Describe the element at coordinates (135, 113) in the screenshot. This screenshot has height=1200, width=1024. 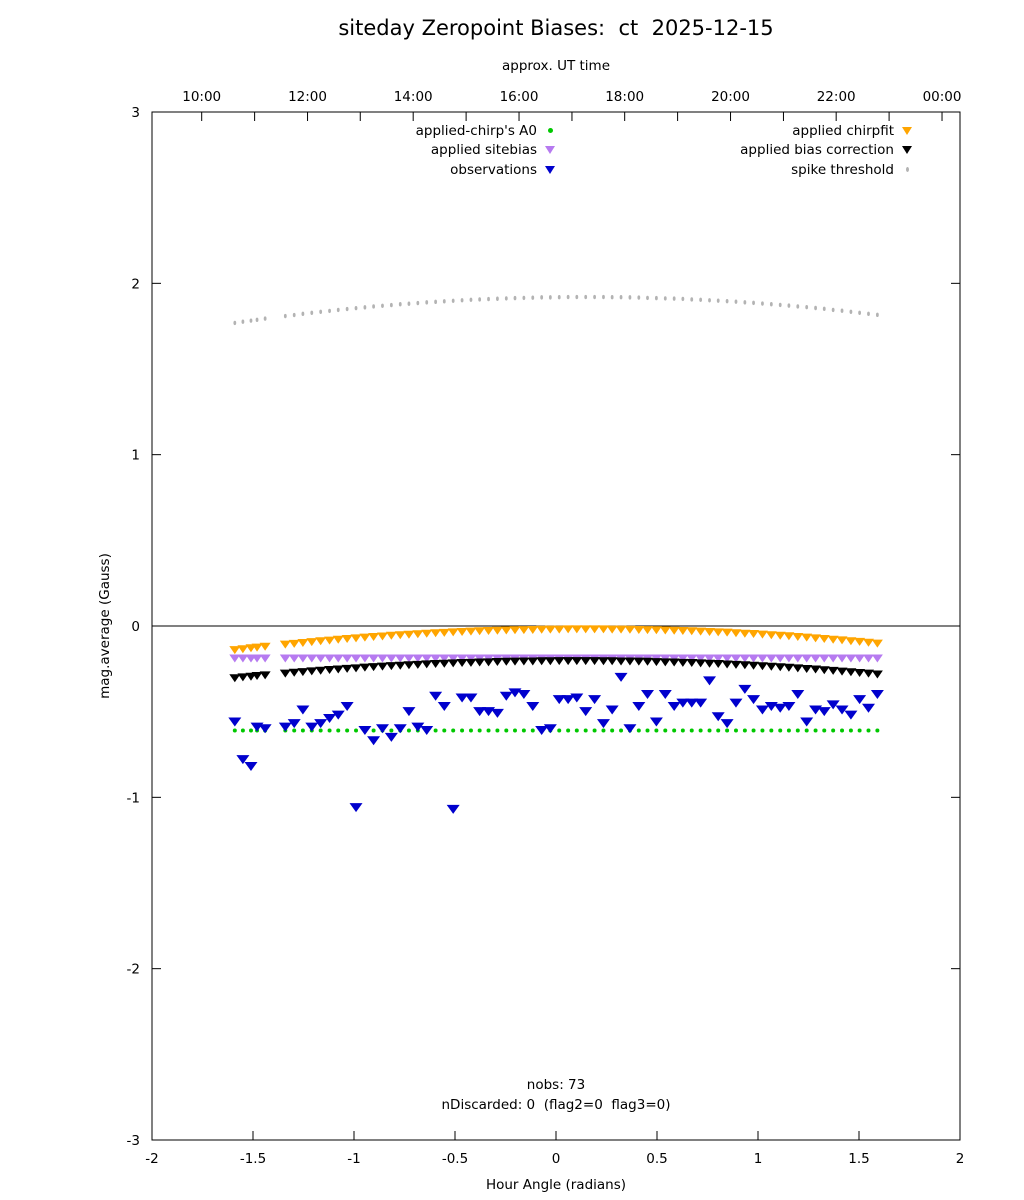
I see `y-tick-label: 3` at that location.